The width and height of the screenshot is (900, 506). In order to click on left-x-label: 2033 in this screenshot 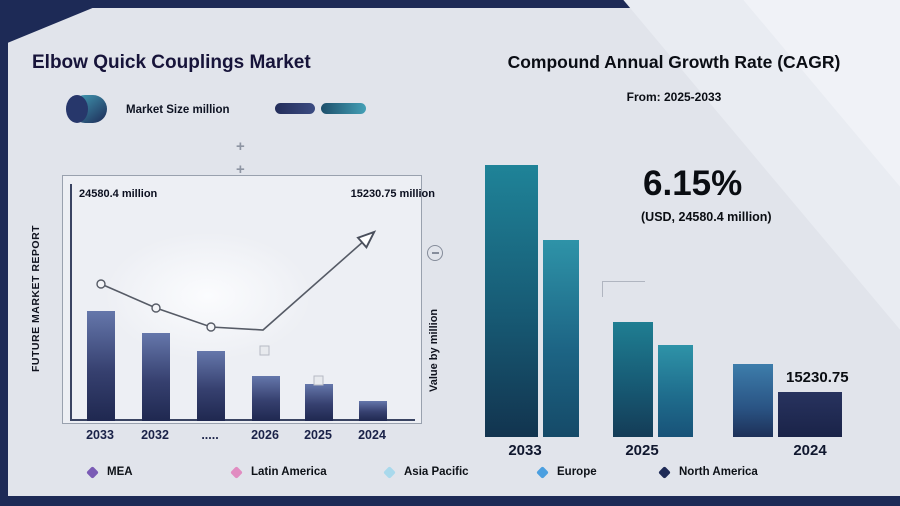, I will do `click(100, 435)`.